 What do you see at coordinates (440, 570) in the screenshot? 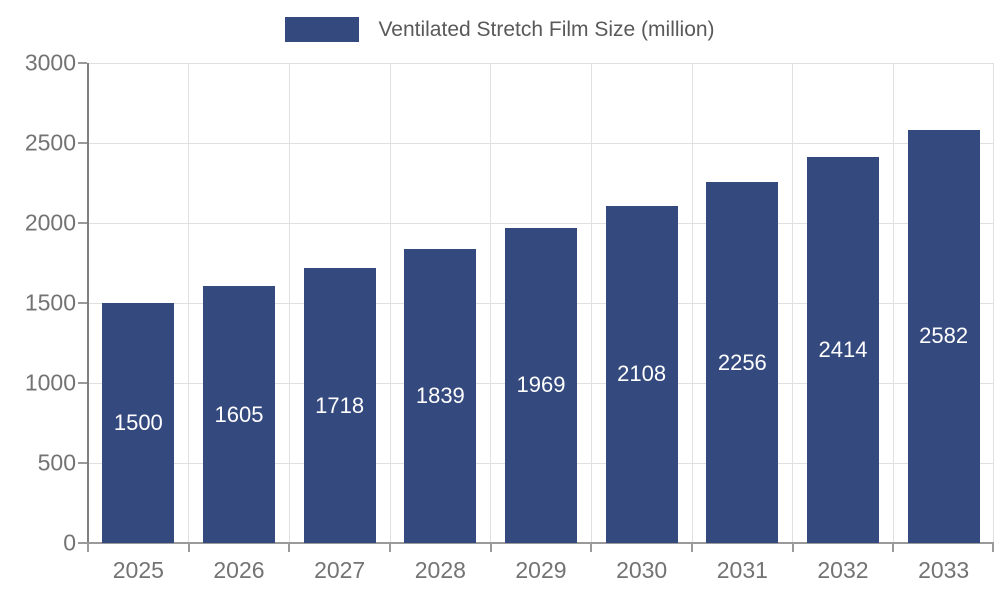
I see `x-axis-tick-label: 2028` at bounding box center [440, 570].